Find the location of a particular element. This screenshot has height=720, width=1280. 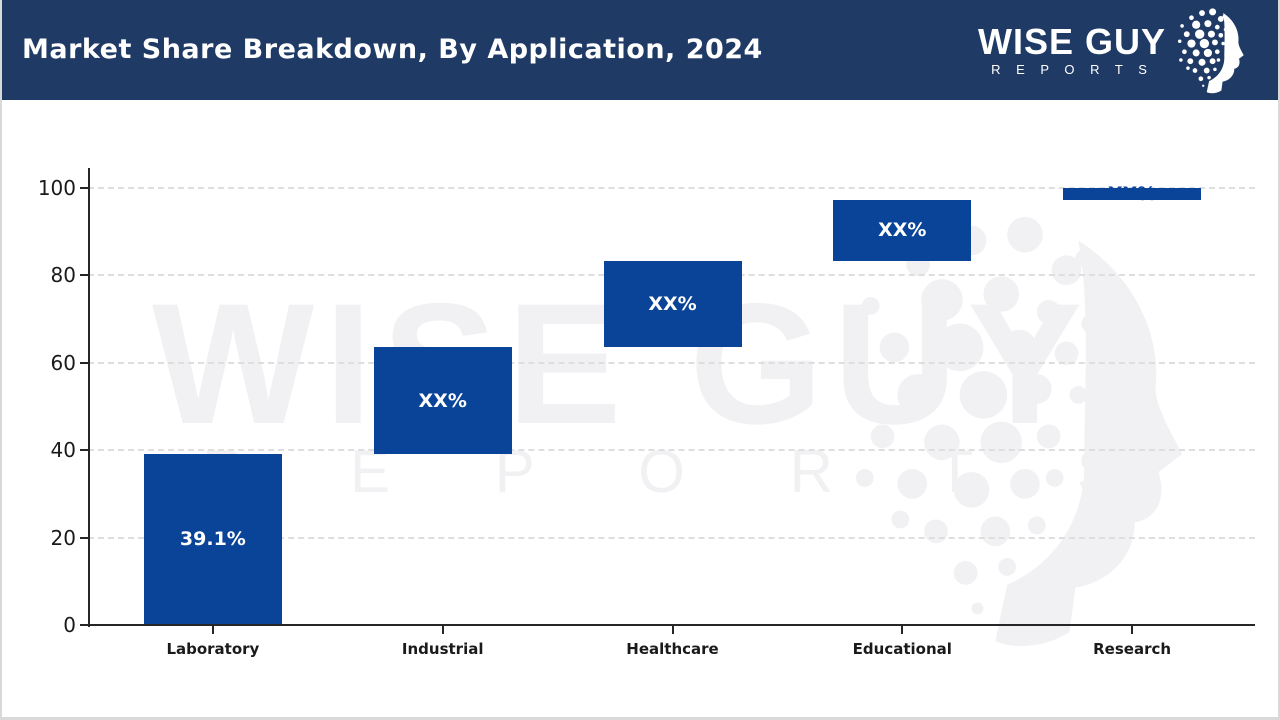

bar-healthcare is located at coordinates (672, 304).